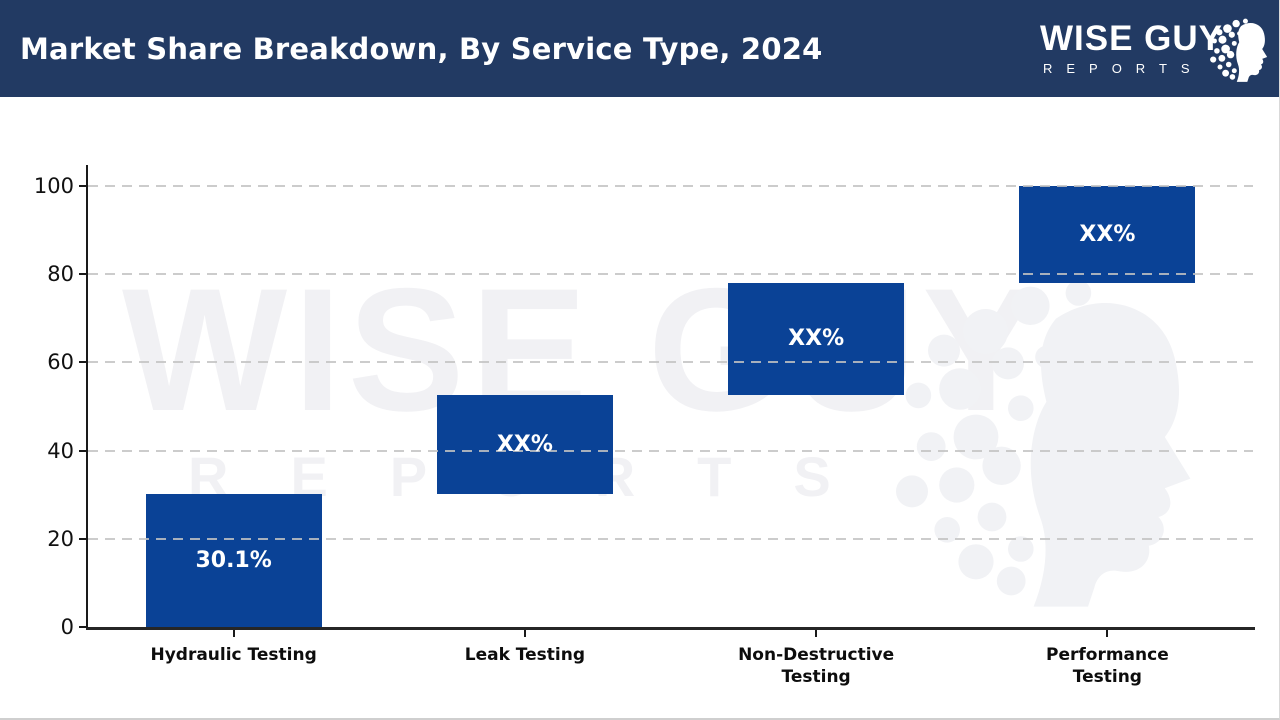 This screenshot has width=1280, height=720. What do you see at coordinates (525, 655) in the screenshot?
I see `x-axis-category-label: Leak Testing` at bounding box center [525, 655].